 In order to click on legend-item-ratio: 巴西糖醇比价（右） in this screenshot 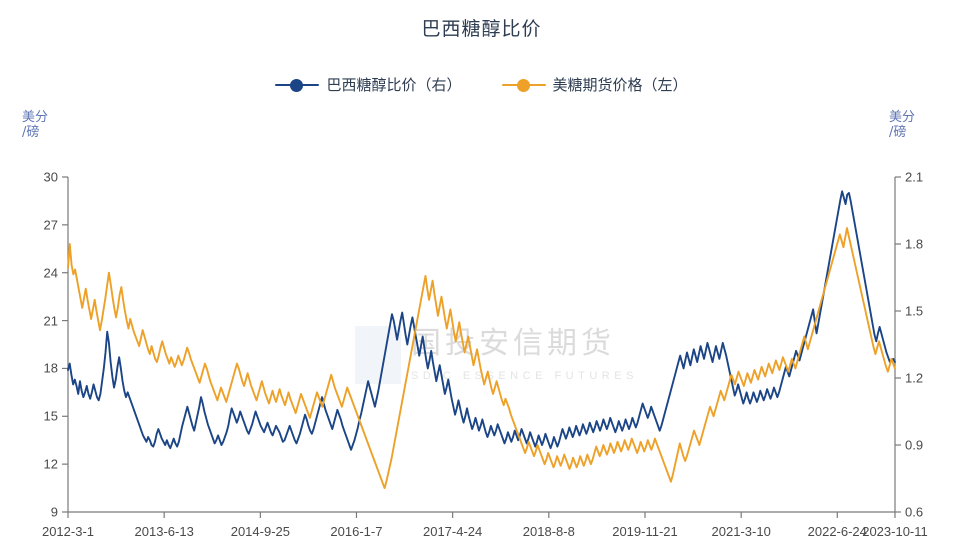, I will do `click(368, 84)`.